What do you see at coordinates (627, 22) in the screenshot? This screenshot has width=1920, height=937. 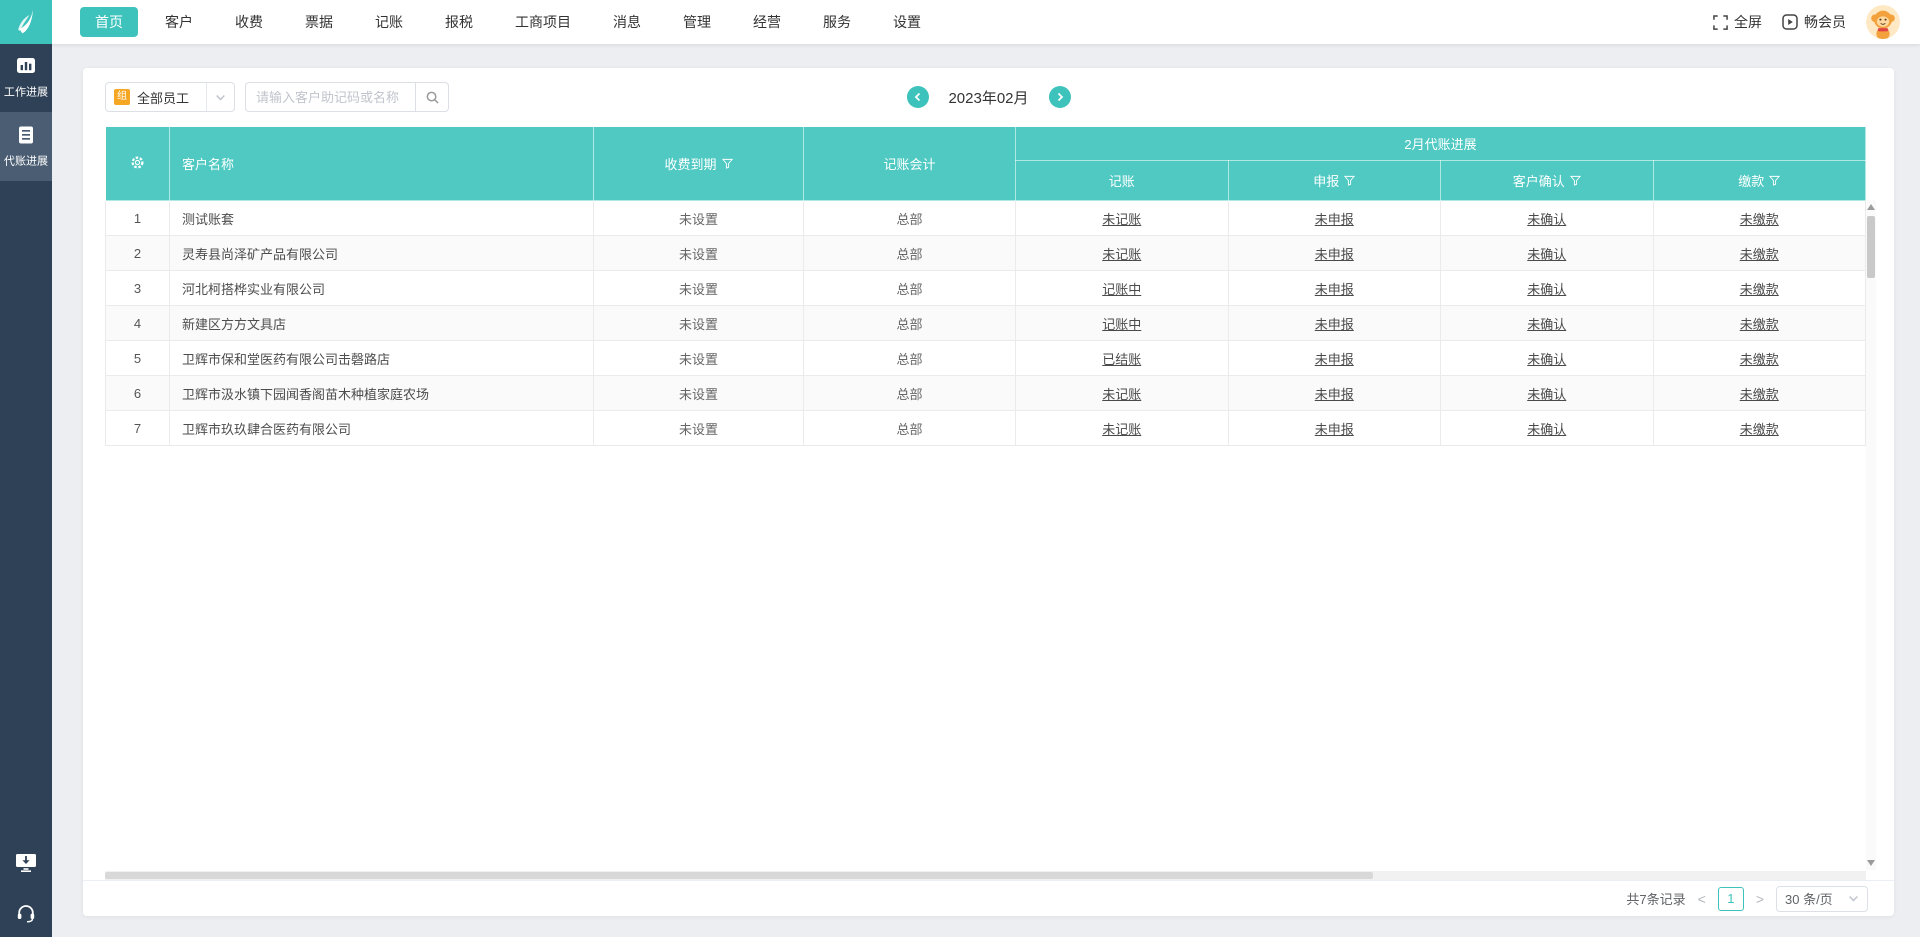 I see `nav-item-messages: 消息` at bounding box center [627, 22].